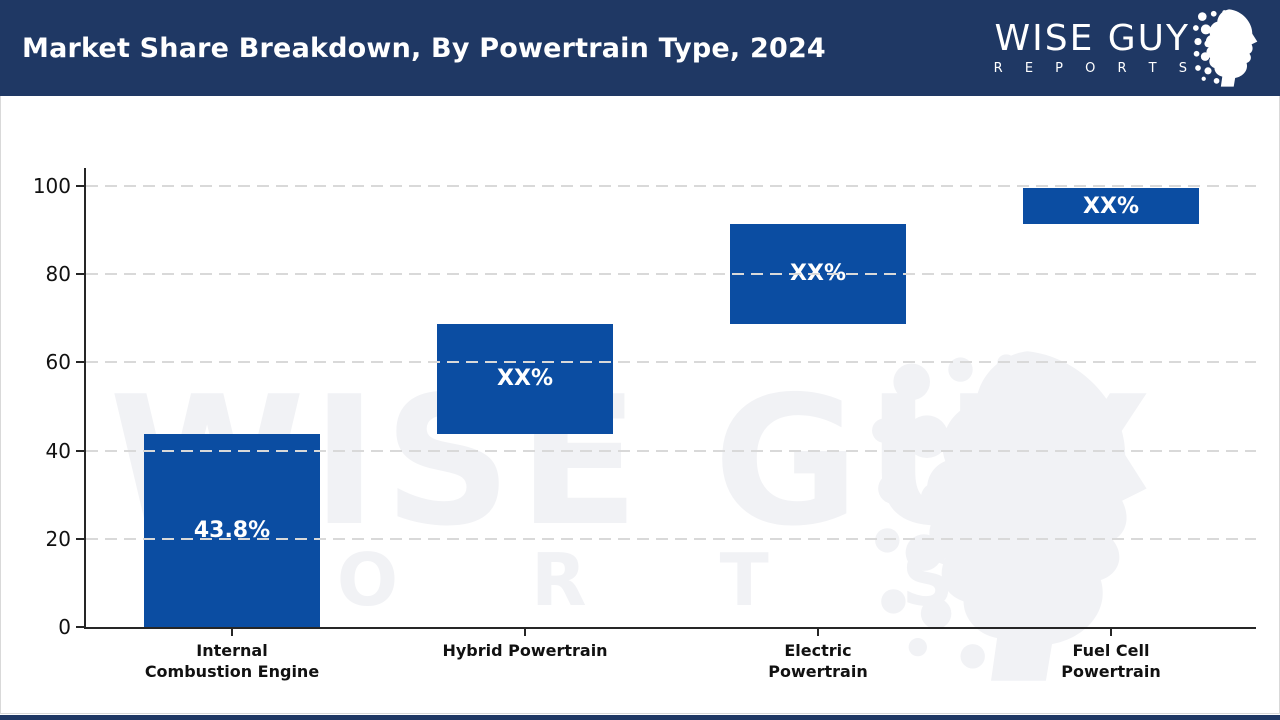  Describe the element at coordinates (85, 398) in the screenshot. I see `y-axis-line` at that location.